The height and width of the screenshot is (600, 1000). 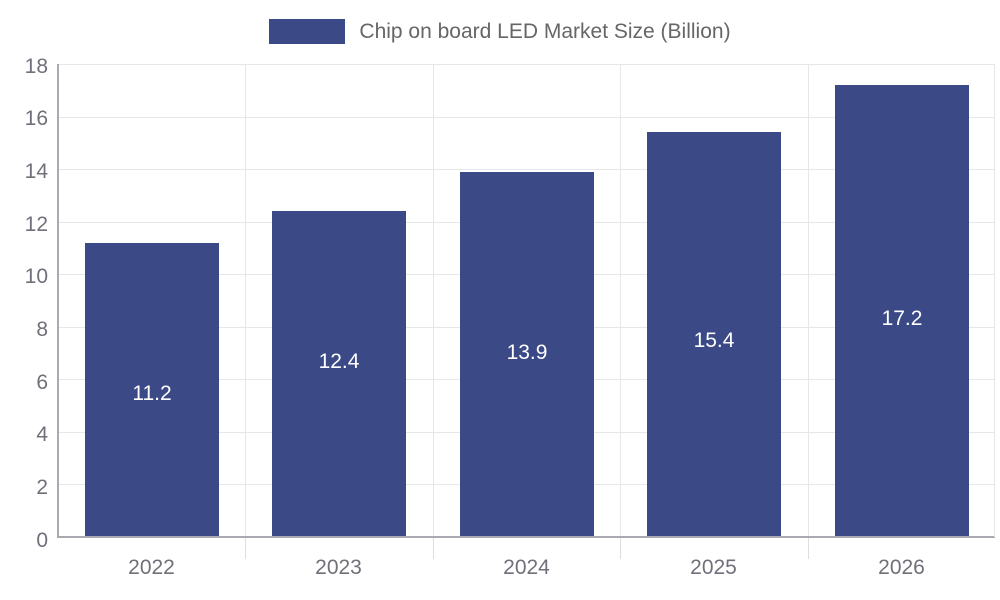 What do you see at coordinates (36, 224) in the screenshot?
I see `y-tick-label-12: 12` at bounding box center [36, 224].